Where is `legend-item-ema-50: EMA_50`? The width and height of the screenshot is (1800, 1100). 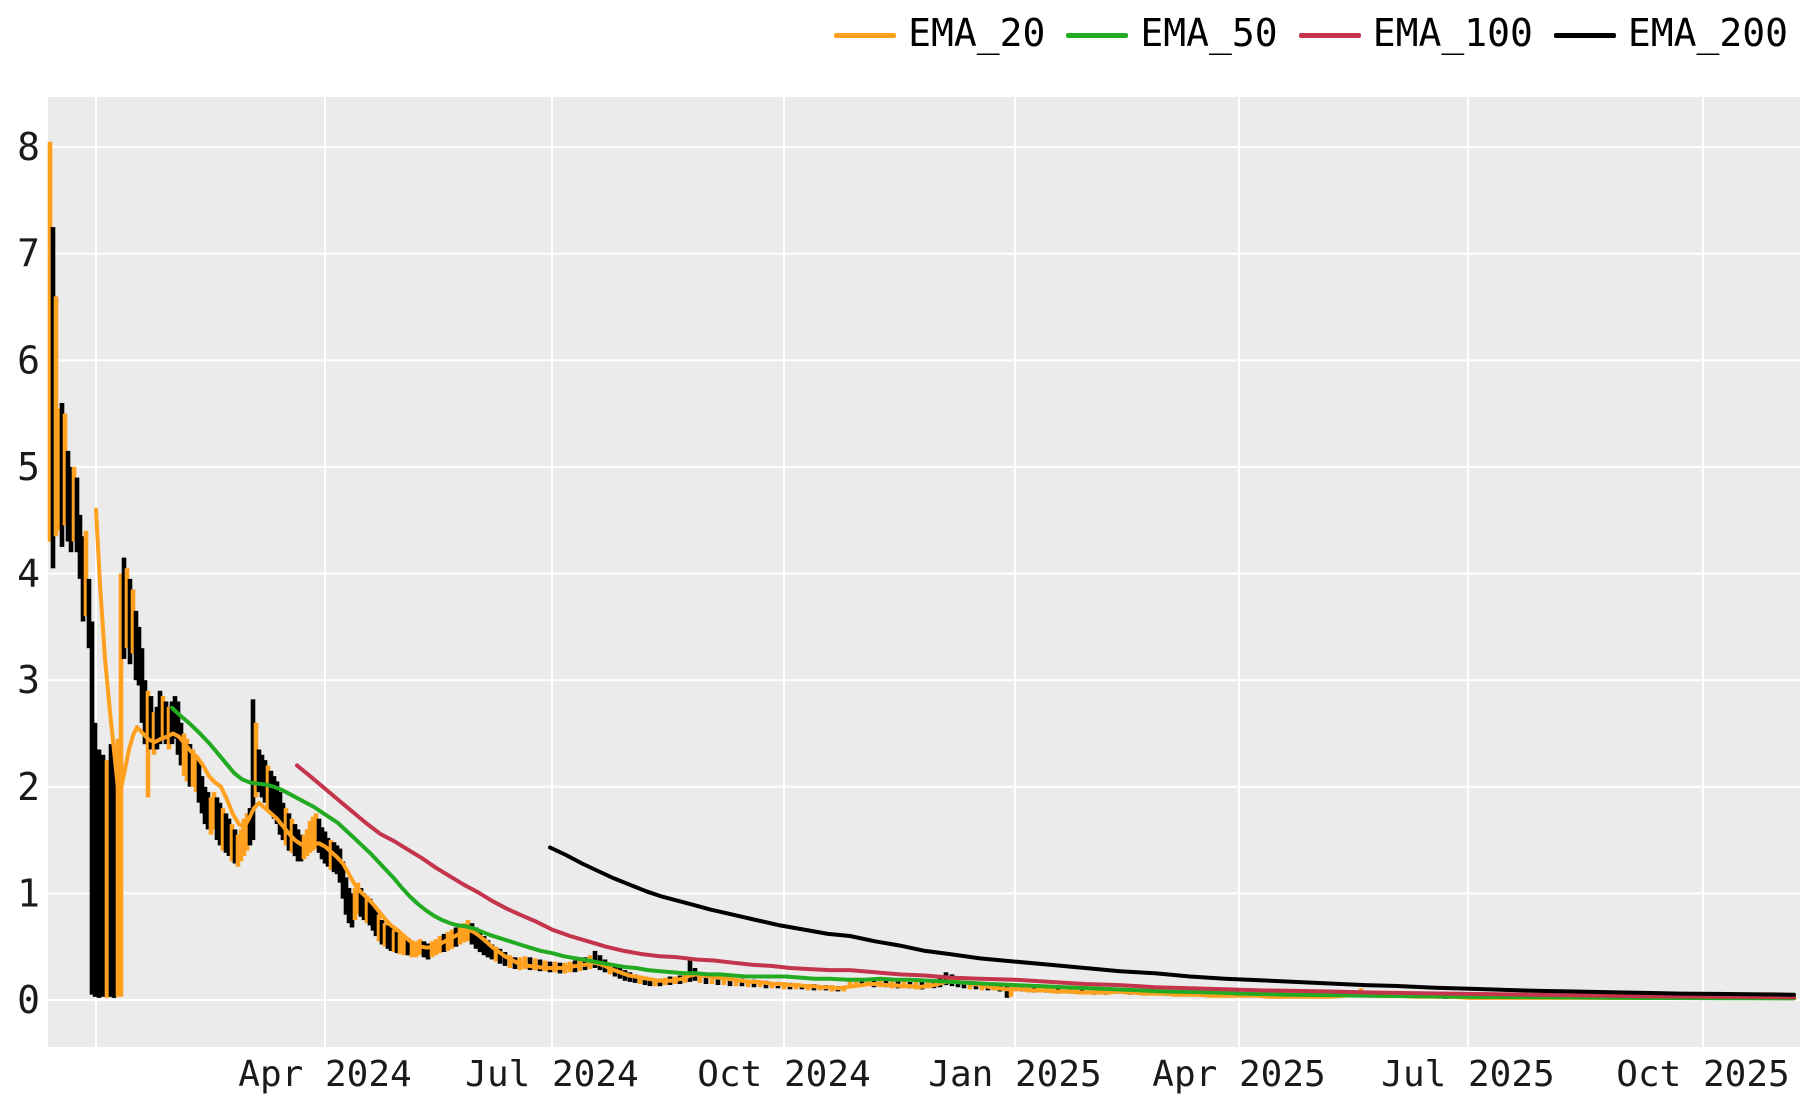 legend-item-ema-50: EMA_50 is located at coordinates (1172, 33).